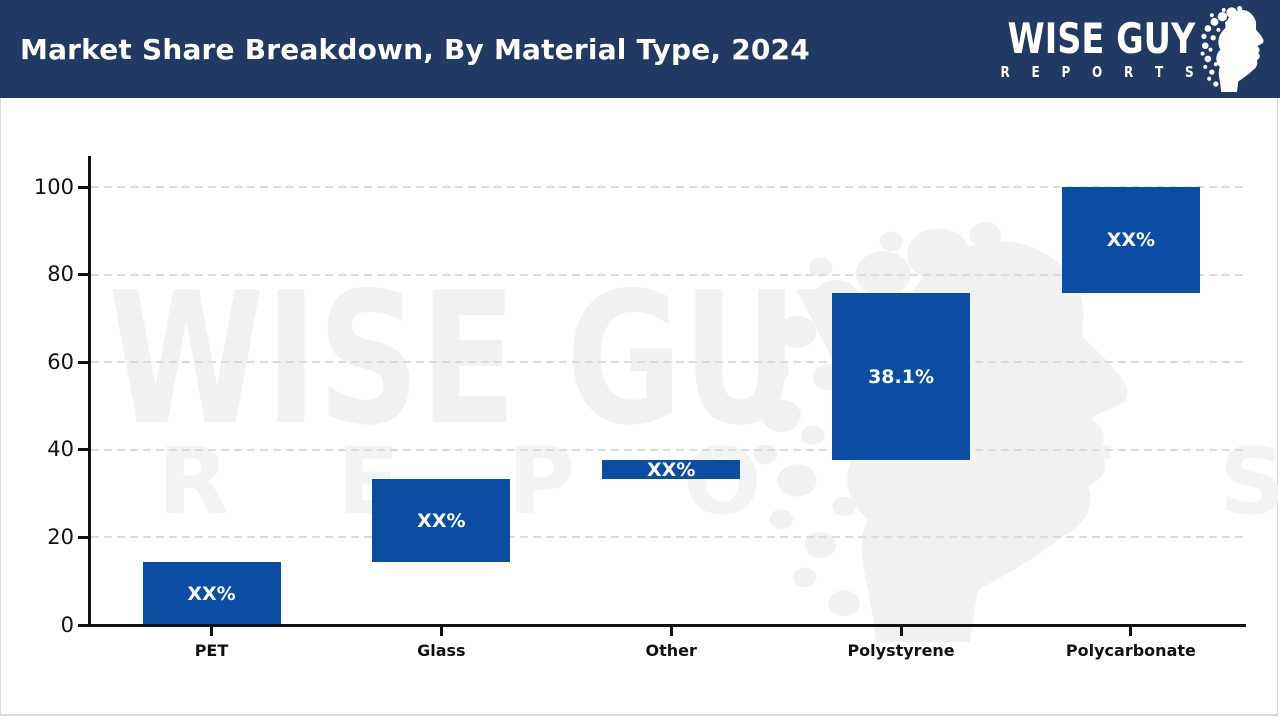 The width and height of the screenshot is (1280, 720). I want to click on y-tick-label: 20, so click(60, 536).